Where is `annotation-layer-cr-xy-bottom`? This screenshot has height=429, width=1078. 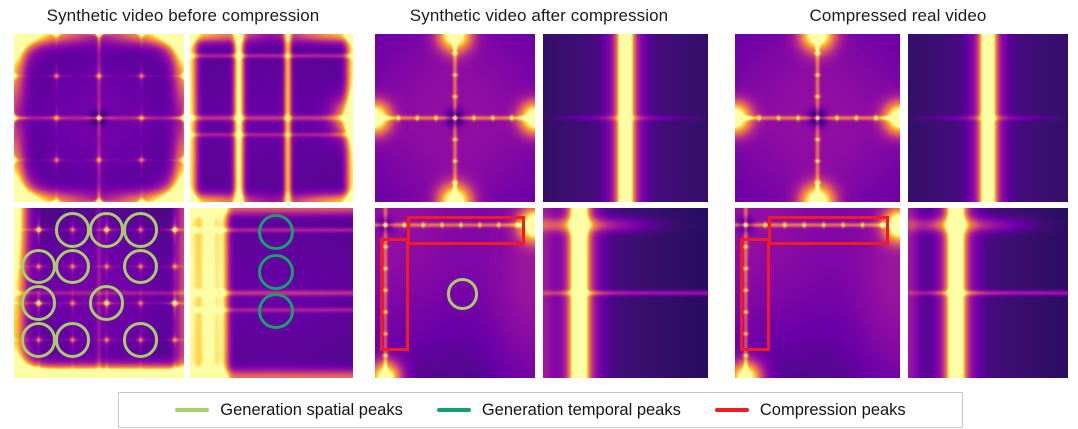 annotation-layer-cr-xy-bottom is located at coordinates (817, 293).